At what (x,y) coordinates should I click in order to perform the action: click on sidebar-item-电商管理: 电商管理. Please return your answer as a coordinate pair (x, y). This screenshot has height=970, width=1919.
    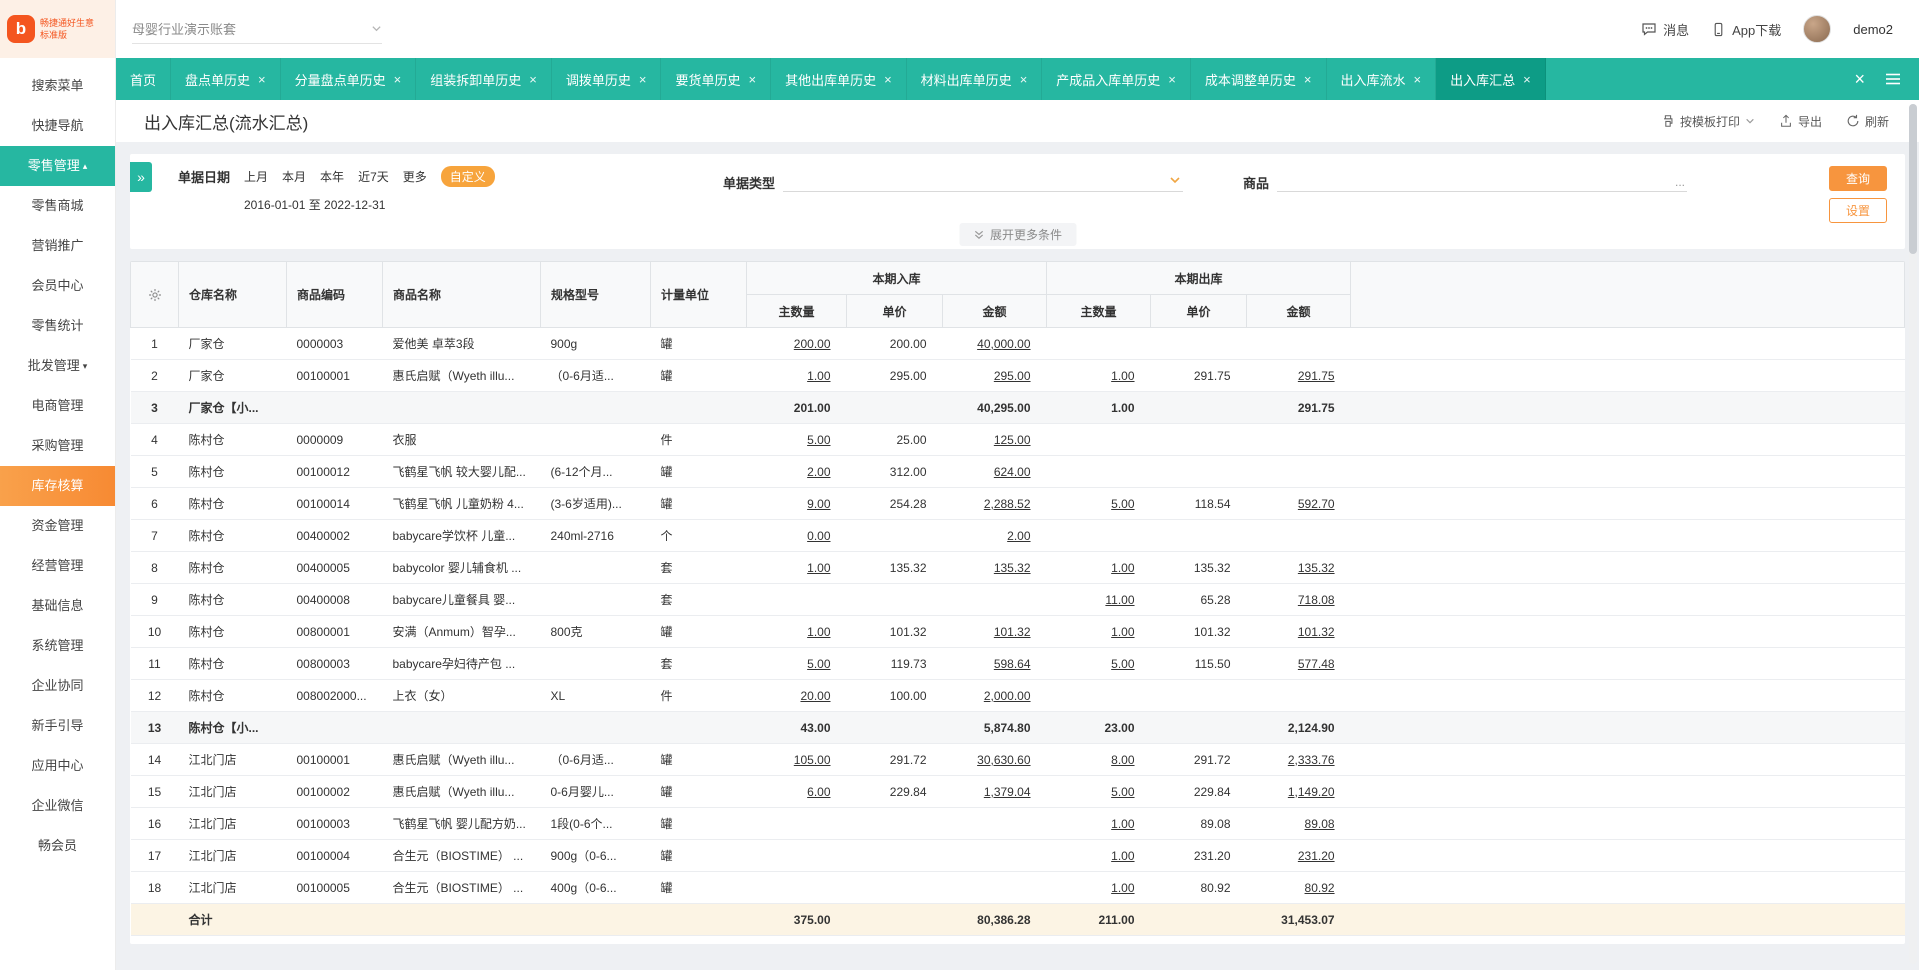
    Looking at the image, I should click on (57, 406).